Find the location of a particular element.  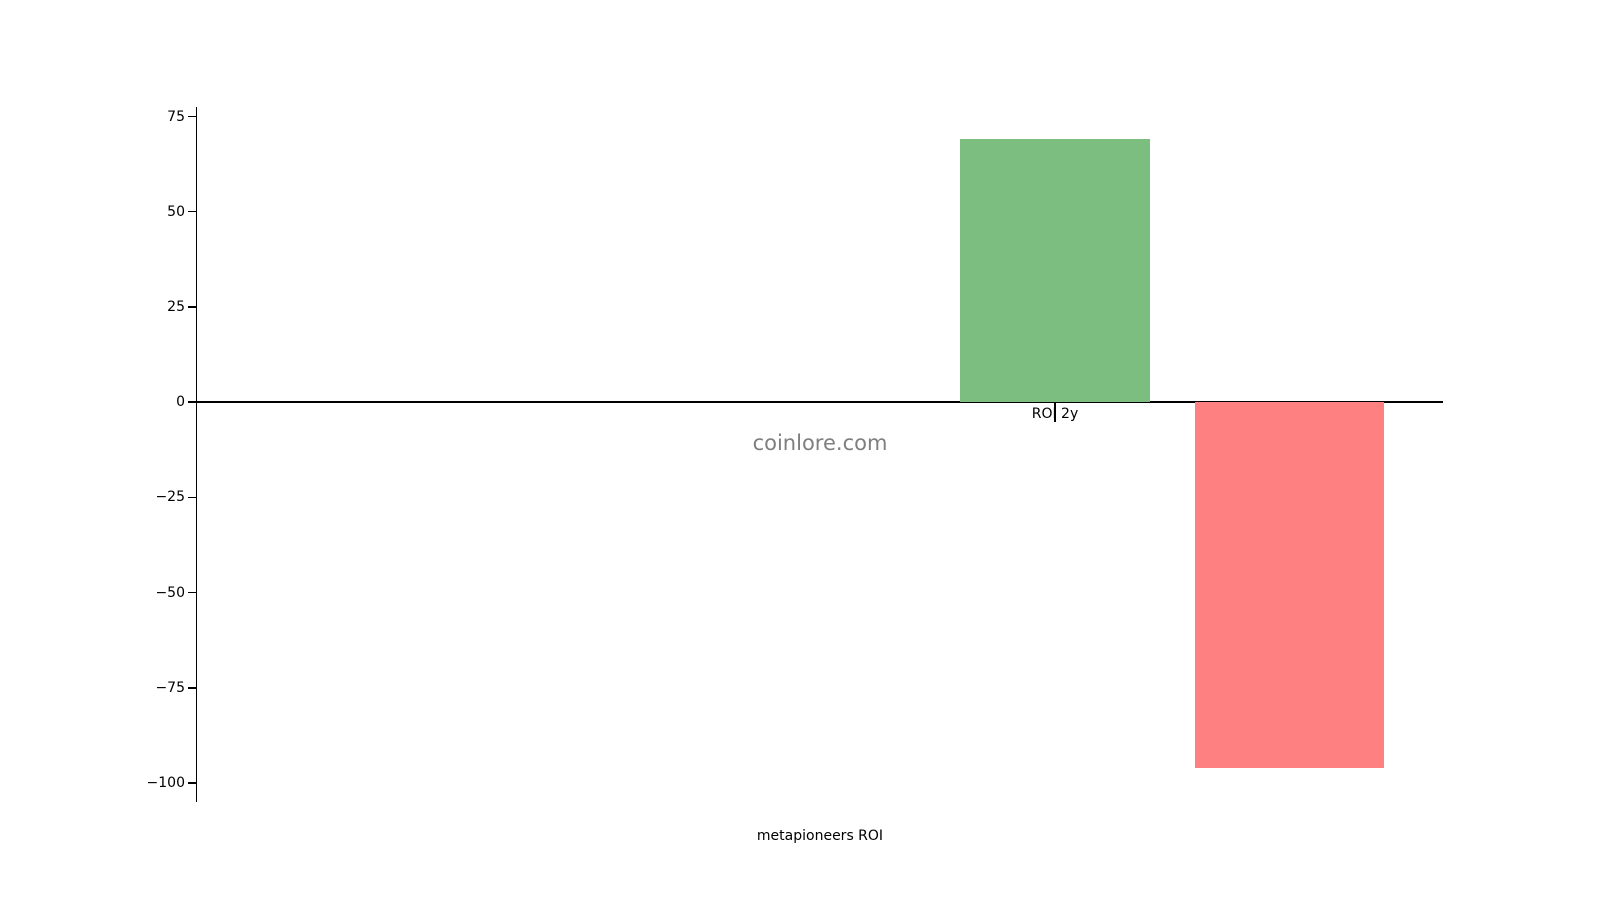

chart-title: metapioneers ROI is located at coordinates (820, 836).